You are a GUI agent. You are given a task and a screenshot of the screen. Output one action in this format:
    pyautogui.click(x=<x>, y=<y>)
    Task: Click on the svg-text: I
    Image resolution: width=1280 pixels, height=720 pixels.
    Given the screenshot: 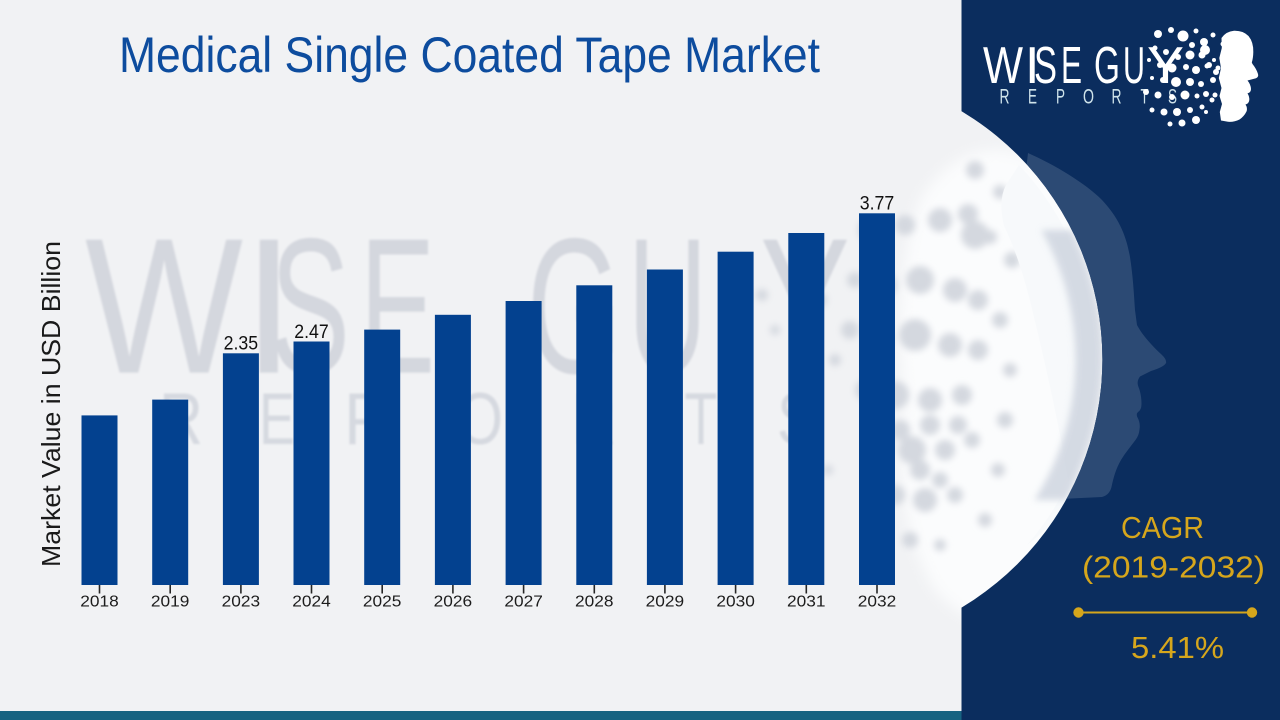 What is the action you would take?
    pyautogui.click(x=1032, y=66)
    